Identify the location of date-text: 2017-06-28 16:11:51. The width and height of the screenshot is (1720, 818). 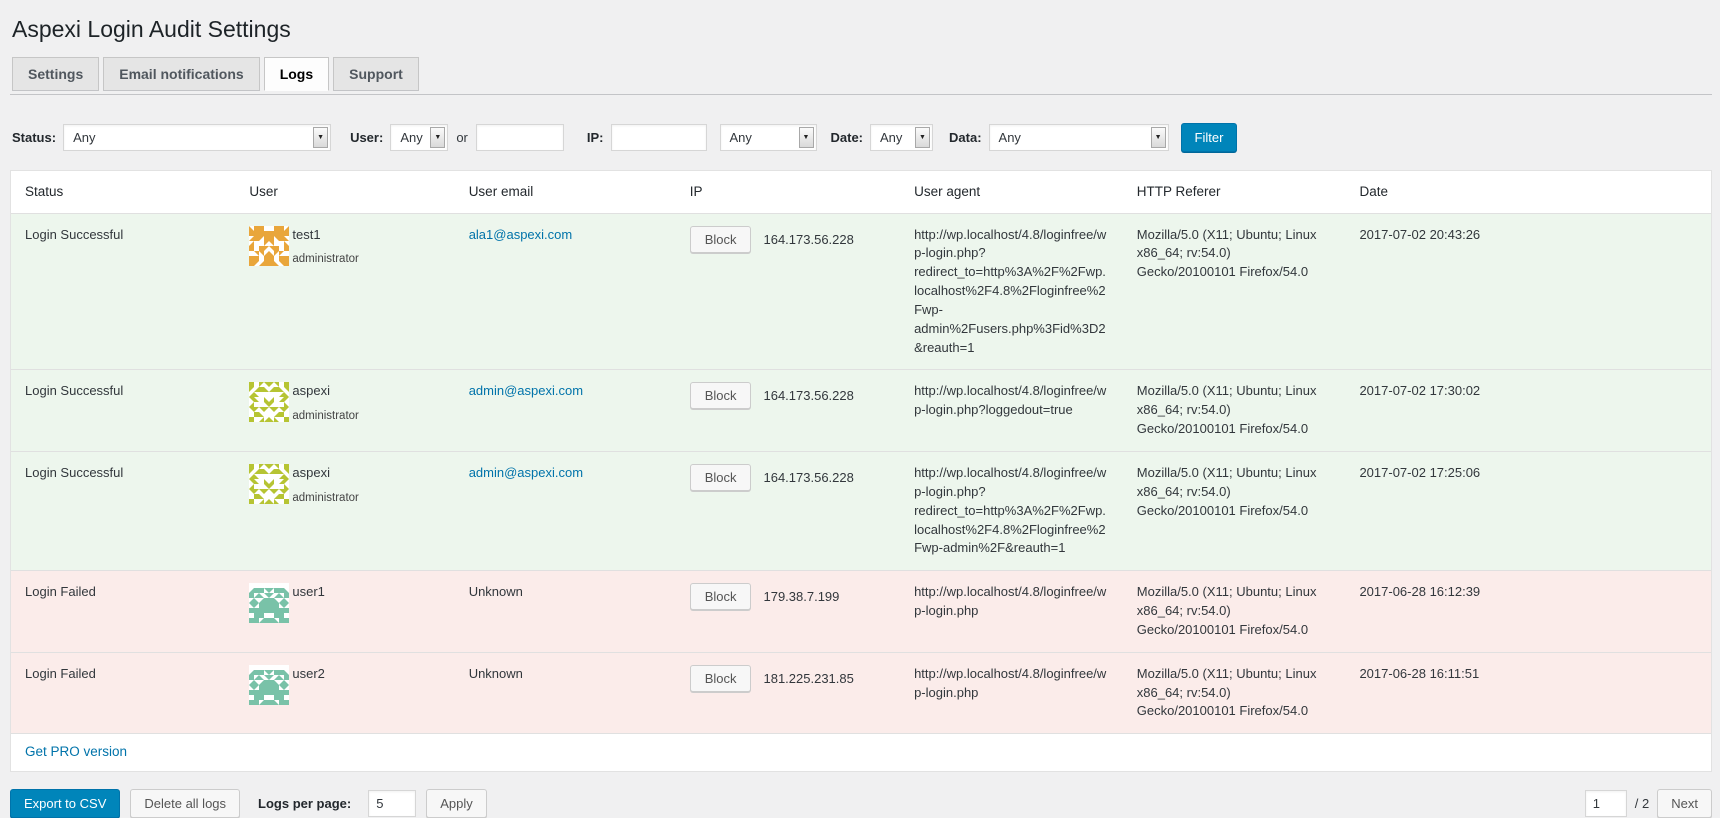
(1419, 673).